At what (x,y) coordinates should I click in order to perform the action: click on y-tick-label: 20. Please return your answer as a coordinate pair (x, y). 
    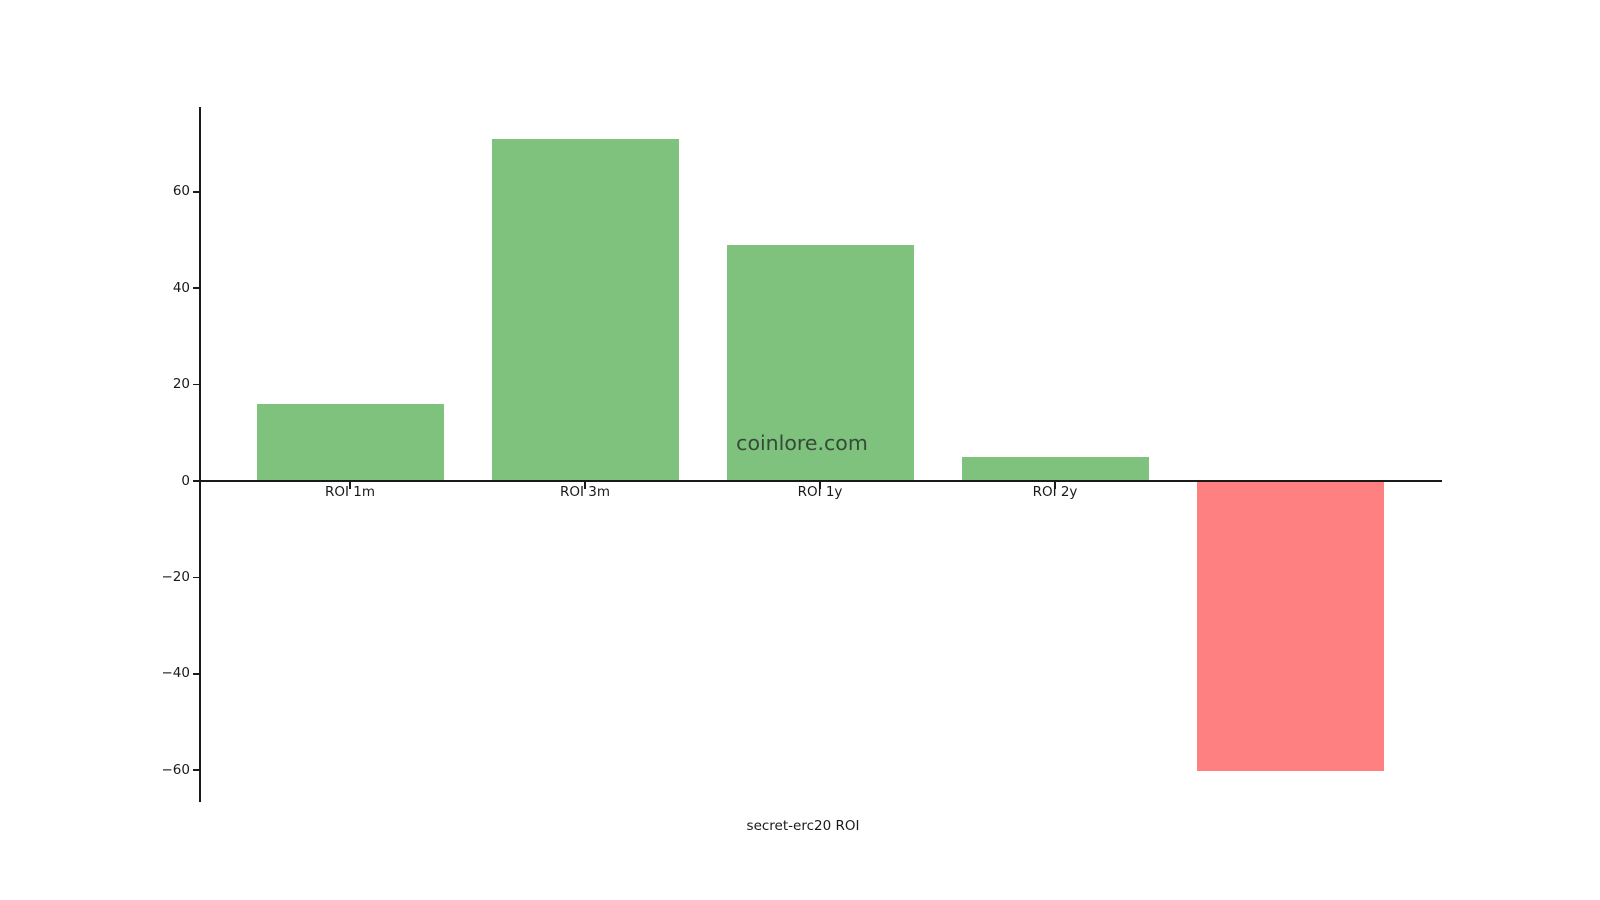
    Looking at the image, I should click on (181, 384).